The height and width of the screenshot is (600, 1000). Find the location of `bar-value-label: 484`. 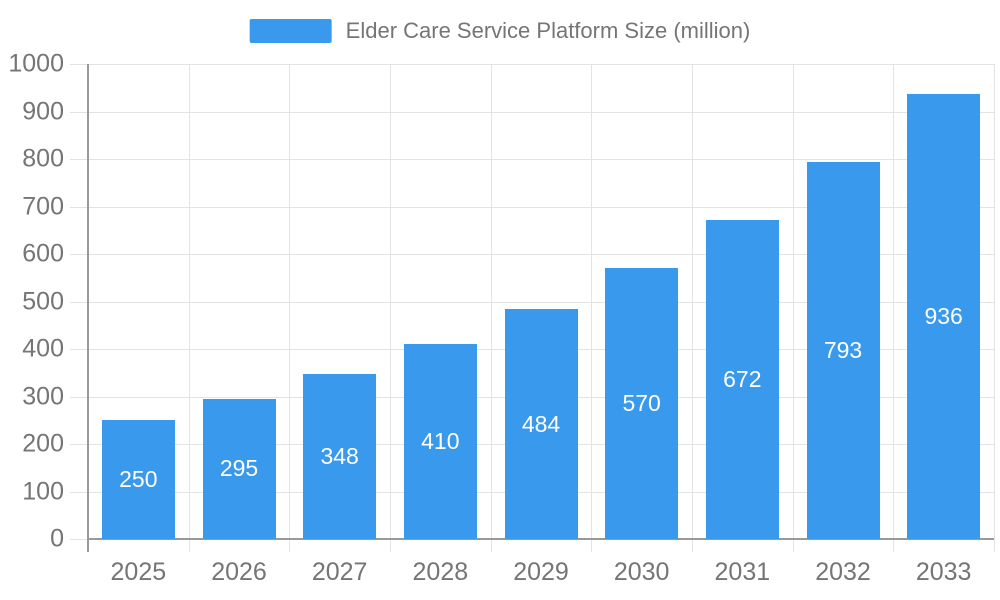

bar-value-label: 484 is located at coordinates (541, 423).